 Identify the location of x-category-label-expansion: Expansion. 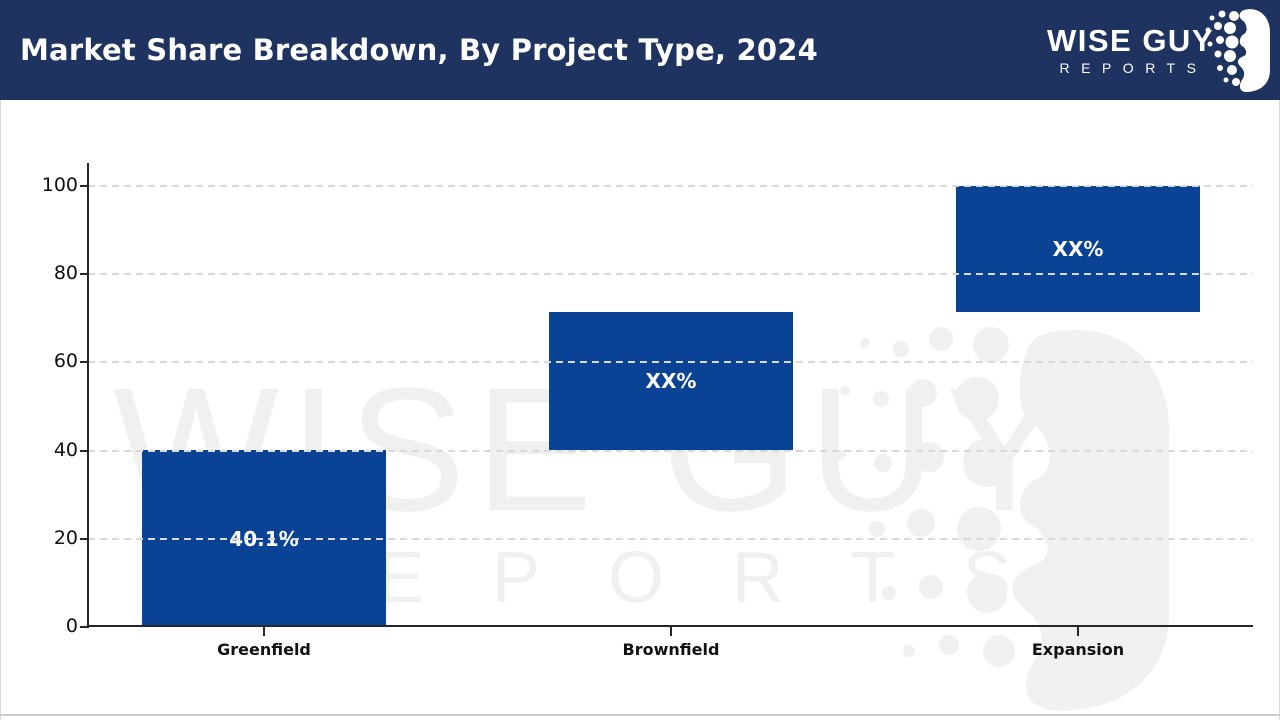
(1078, 649).